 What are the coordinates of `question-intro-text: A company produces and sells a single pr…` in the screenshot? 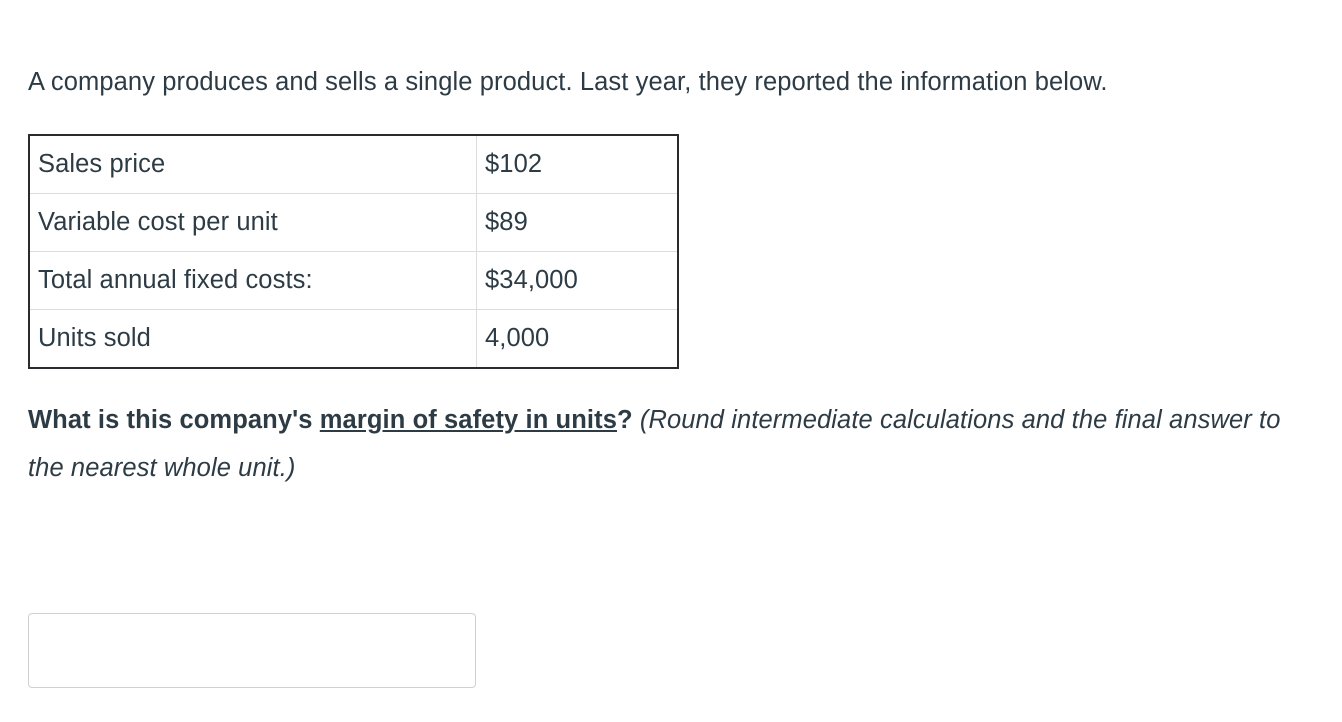 It's located at (568, 82).